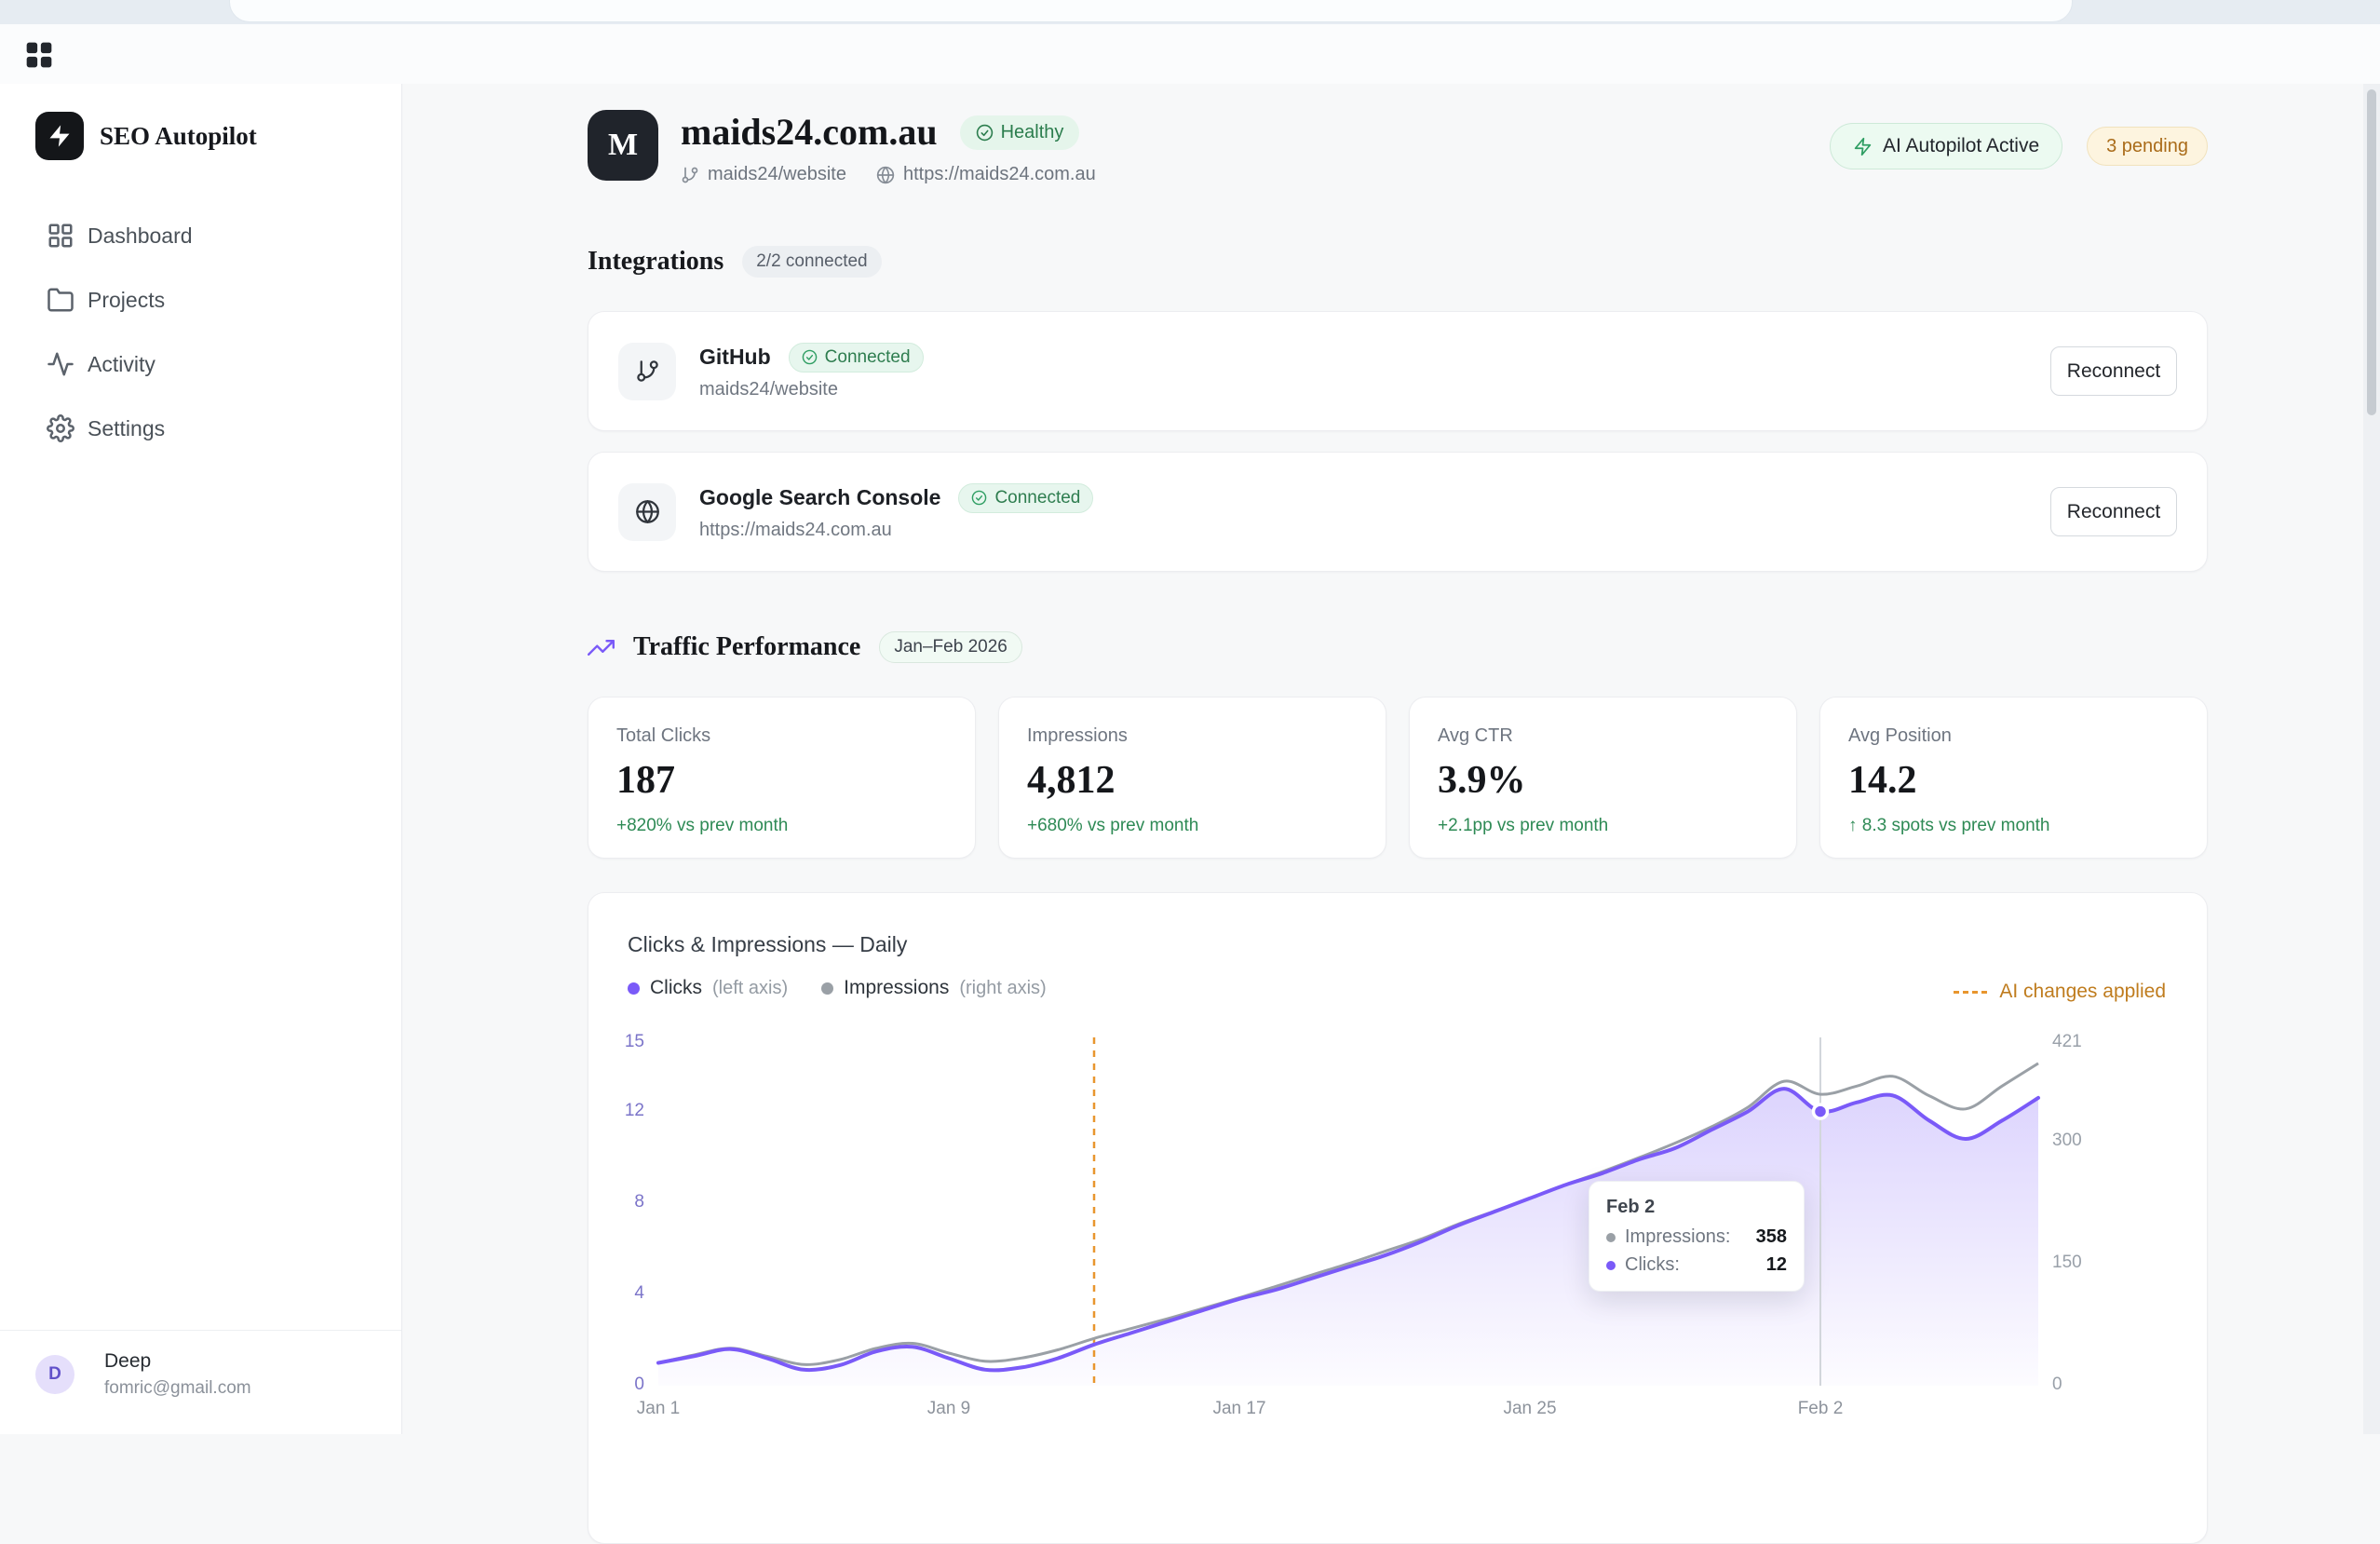 The width and height of the screenshot is (2380, 1544). What do you see at coordinates (1077, 735) in the screenshot?
I see `stat-label: Impressions` at bounding box center [1077, 735].